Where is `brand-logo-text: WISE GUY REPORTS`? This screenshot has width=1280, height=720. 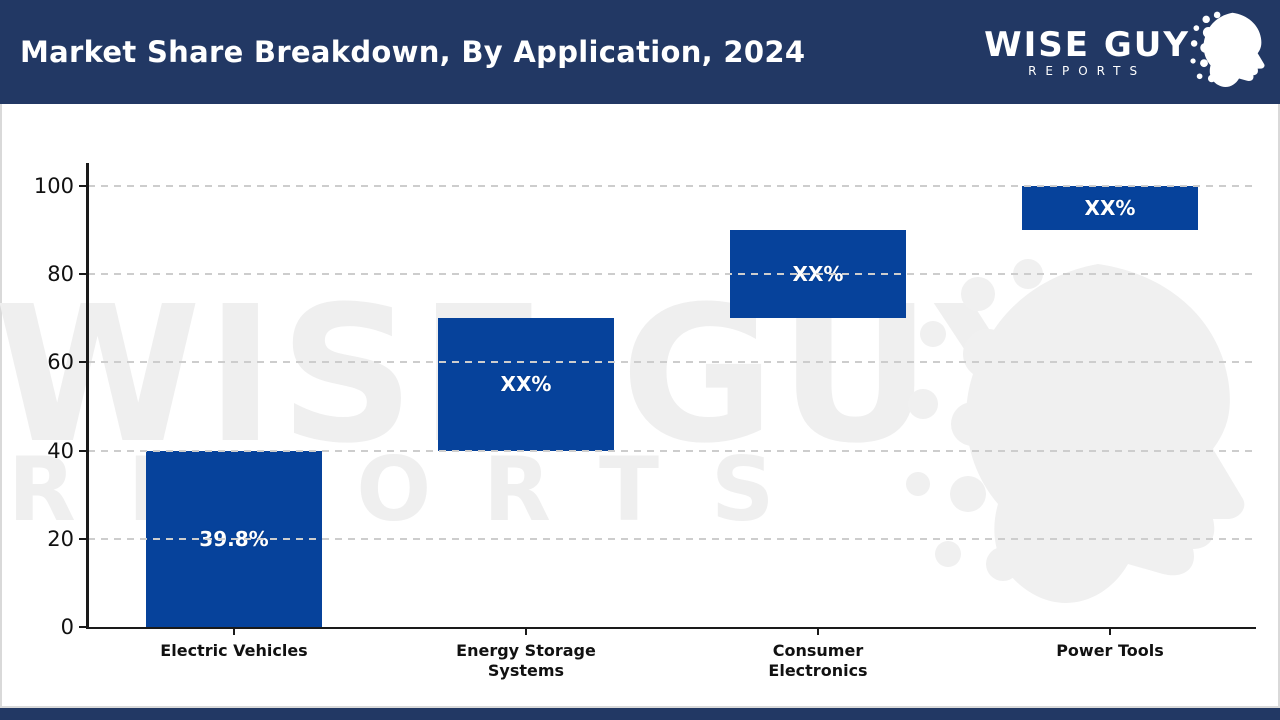
brand-logo-text: WISE GUY REPORTS is located at coordinates (1087, 52).